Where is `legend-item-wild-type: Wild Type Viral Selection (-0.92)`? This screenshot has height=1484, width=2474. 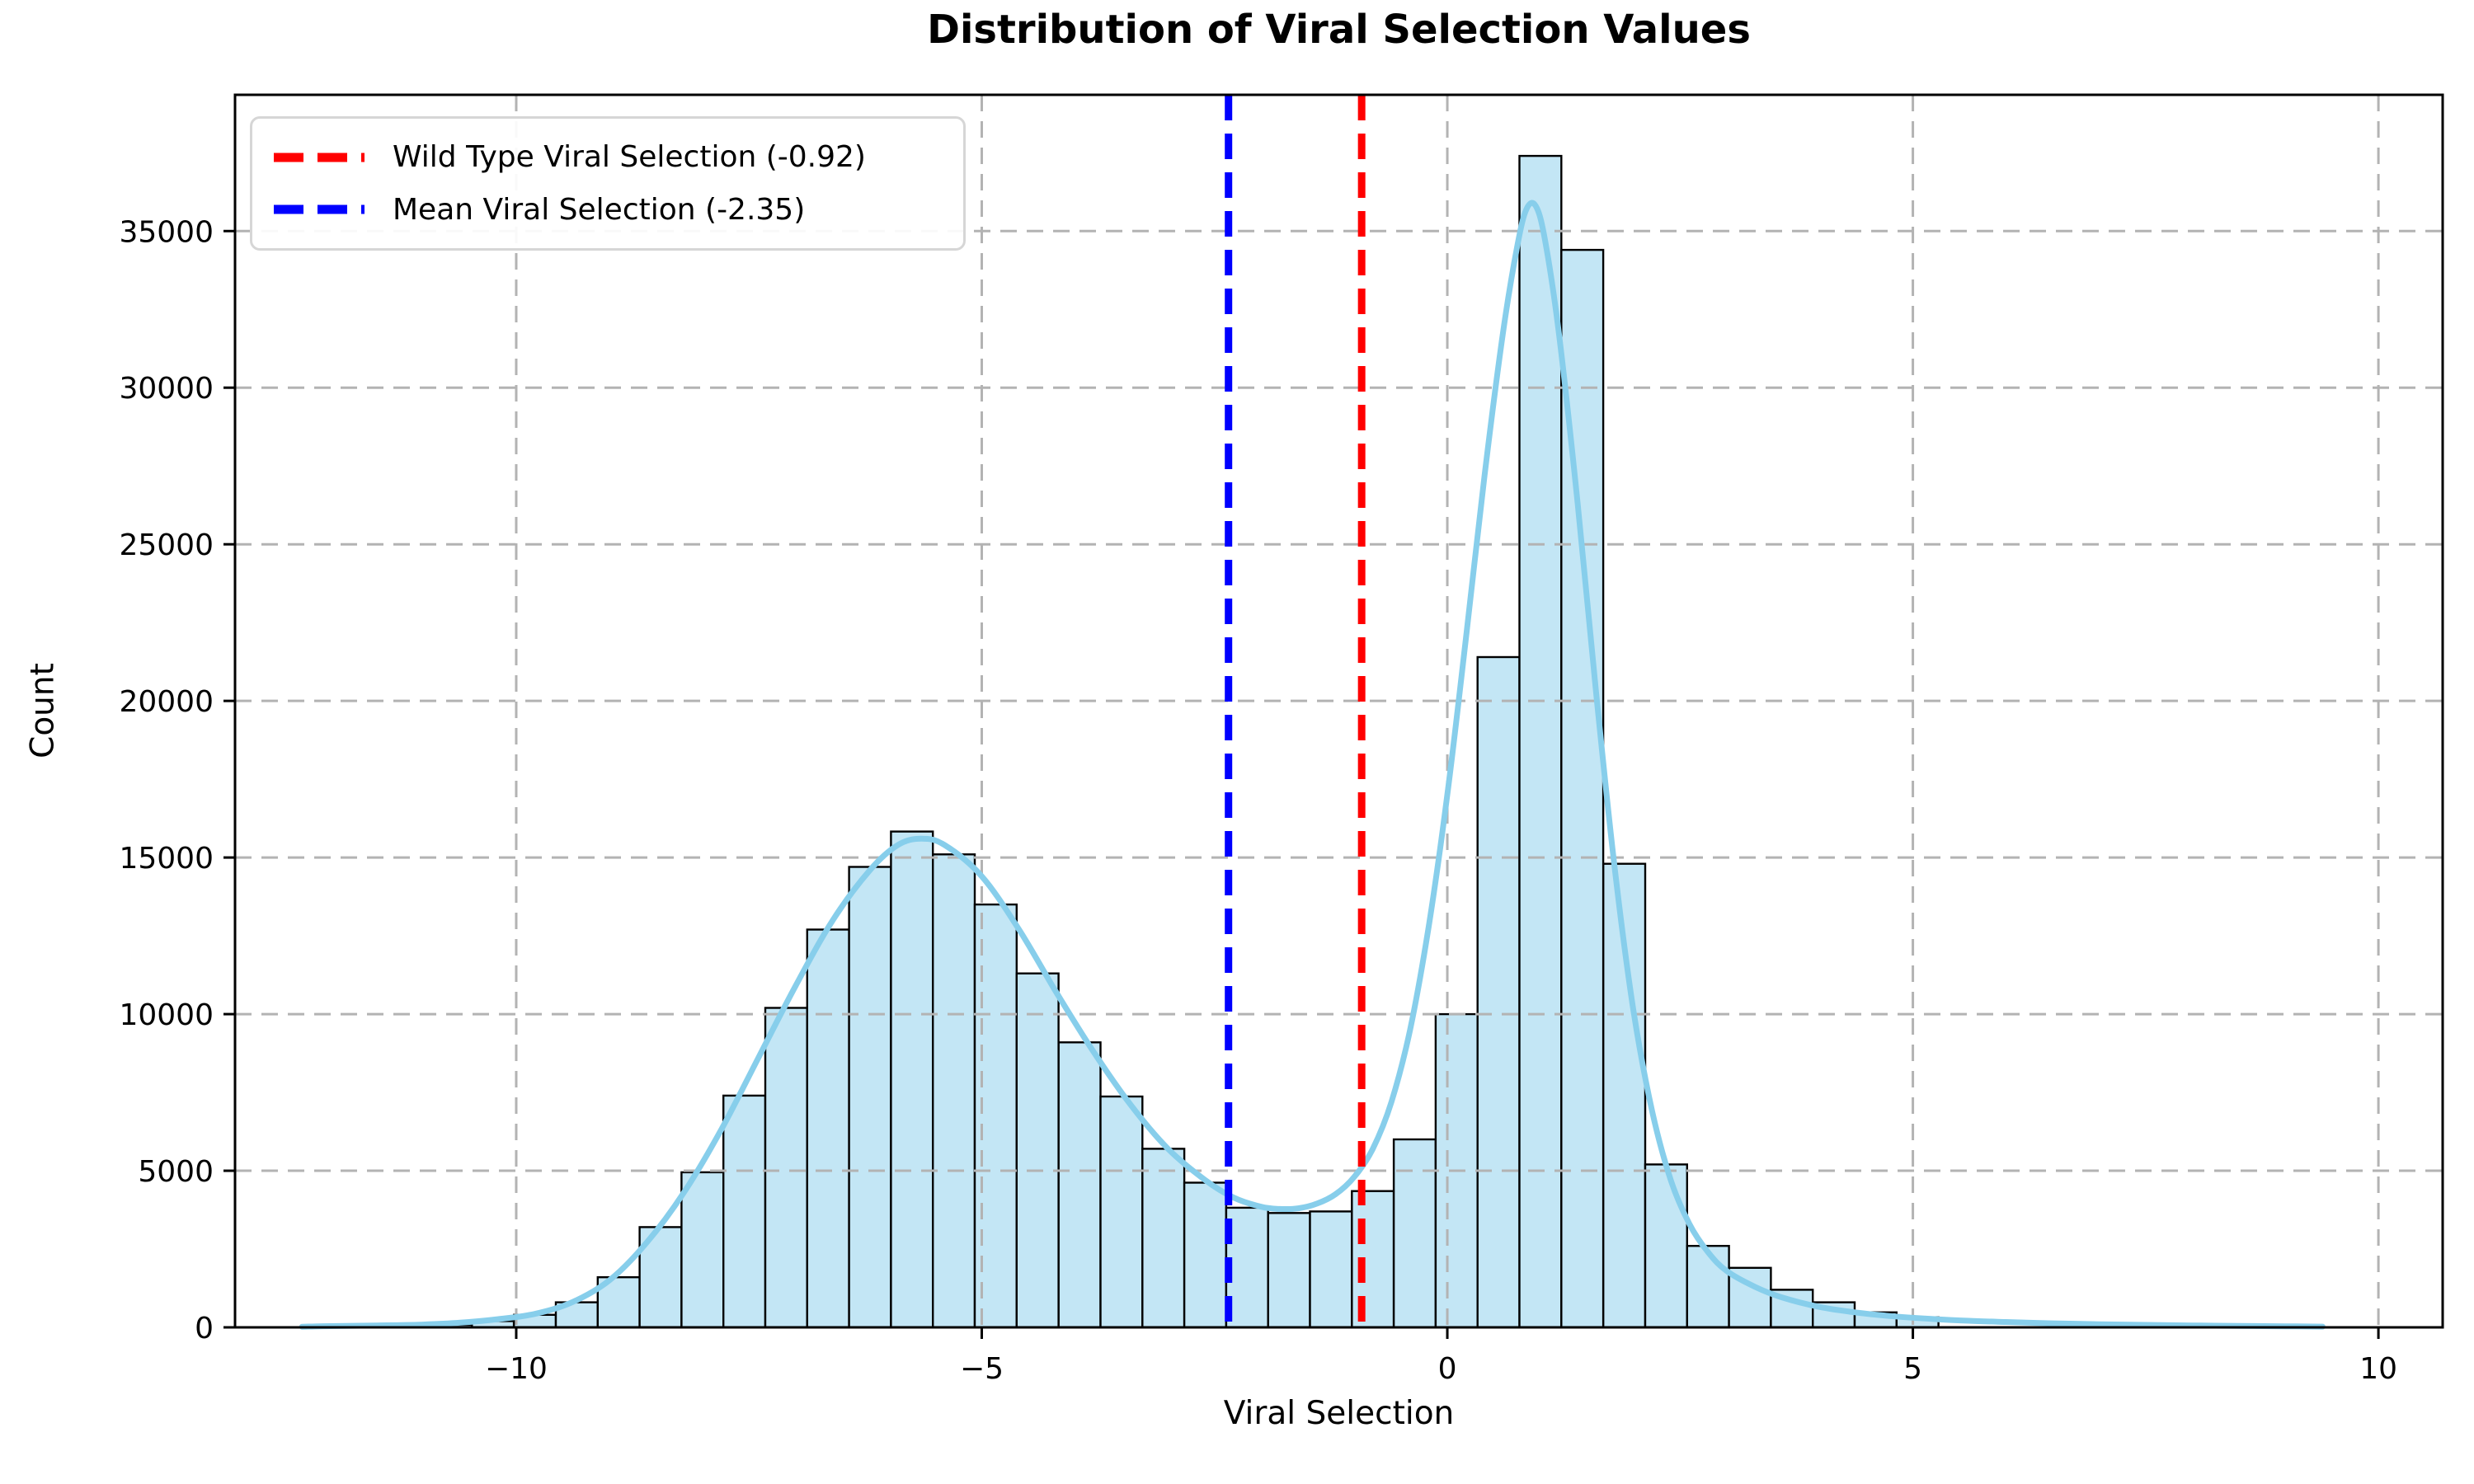
legend-item-wild-type: Wild Type Viral Selection (-0.92) is located at coordinates (608, 157).